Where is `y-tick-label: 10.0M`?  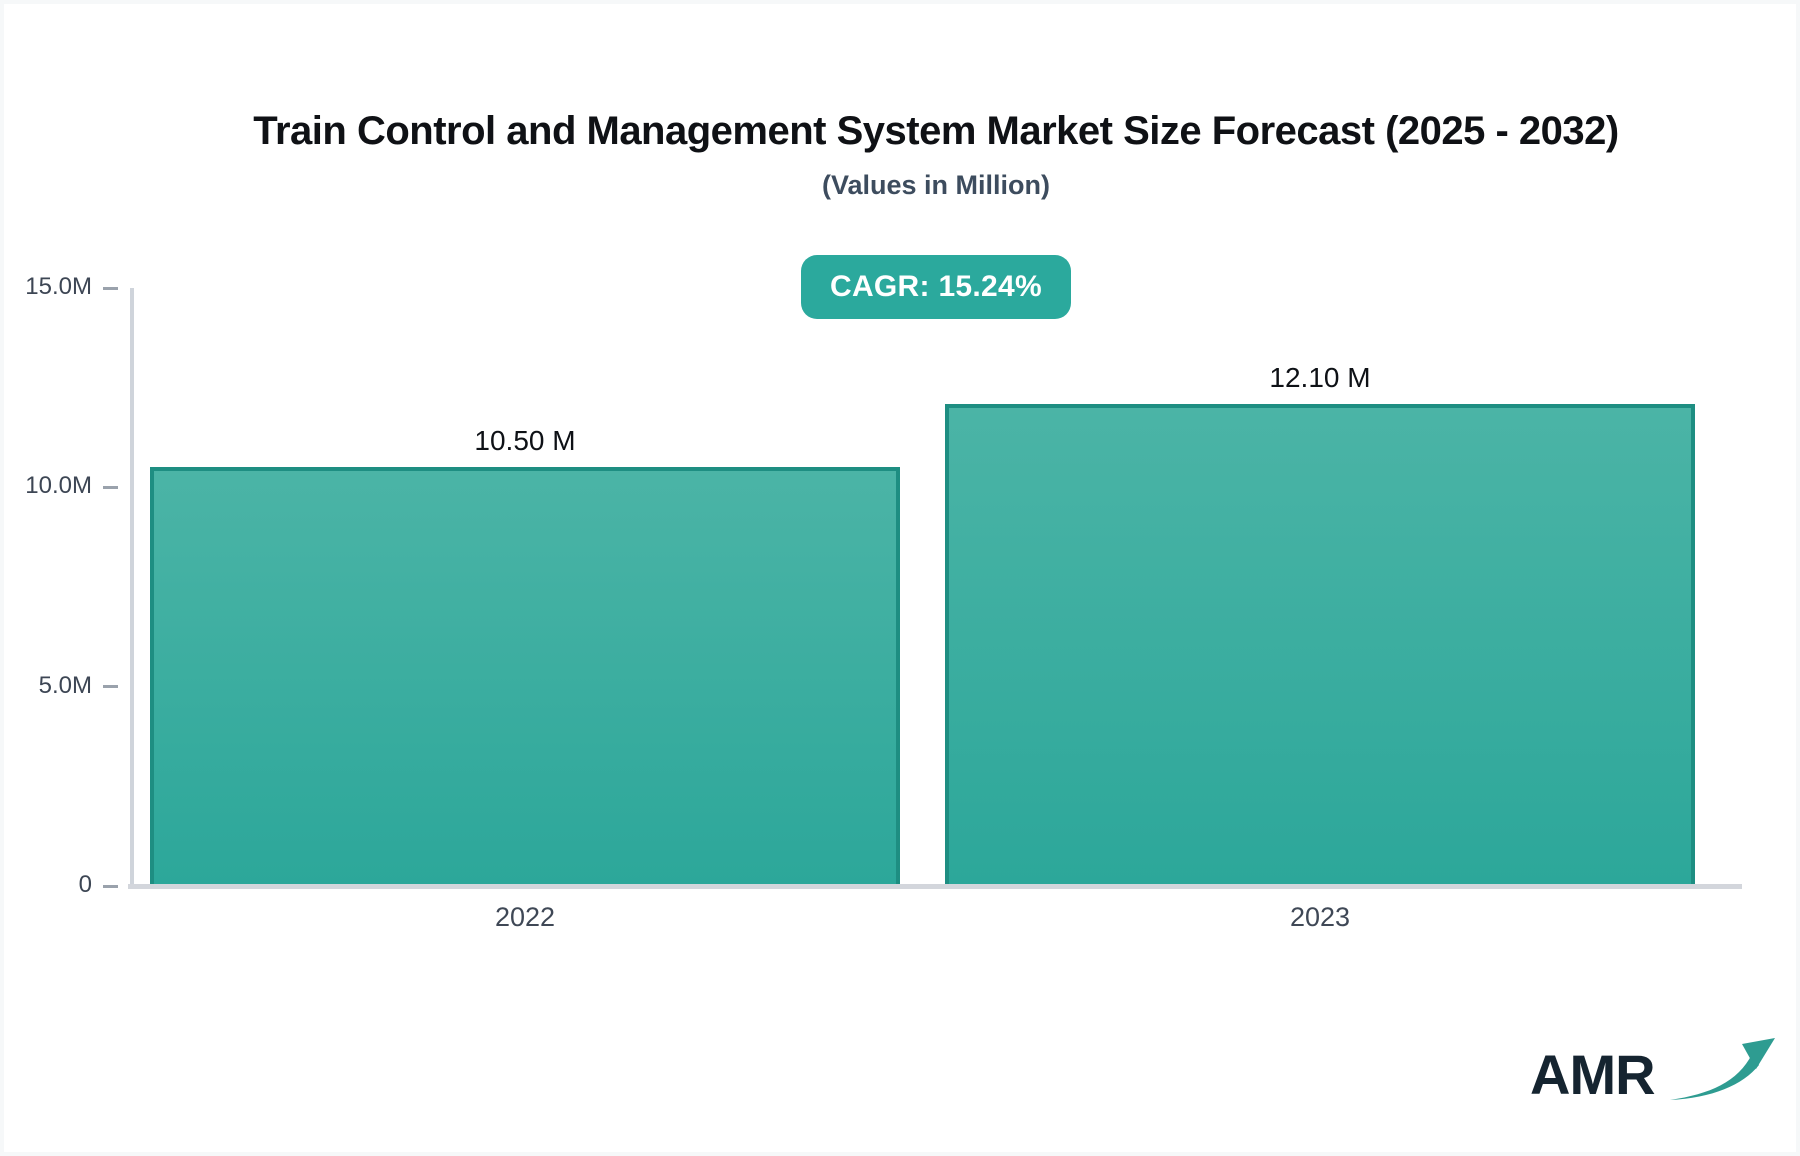
y-tick-label: 10.0M is located at coordinates (58, 485).